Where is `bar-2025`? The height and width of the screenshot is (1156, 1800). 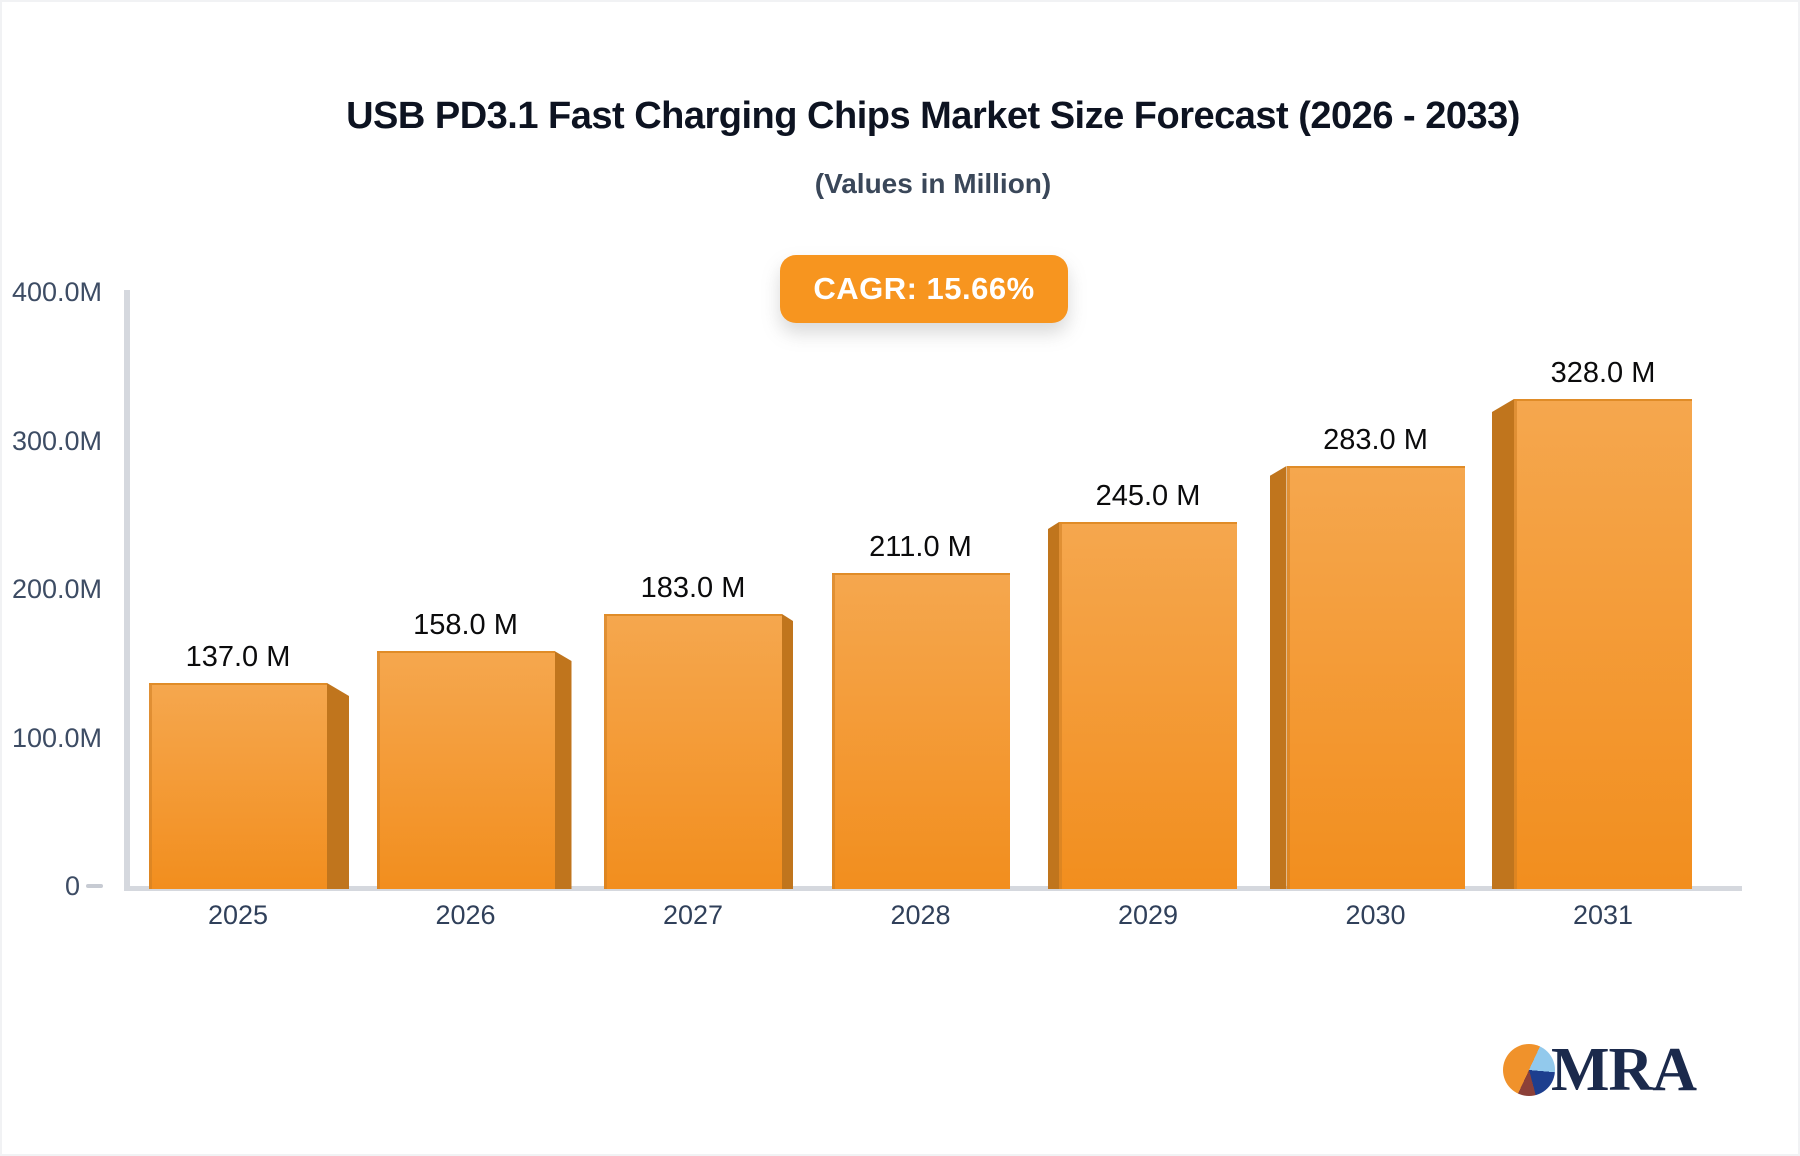 bar-2025 is located at coordinates (238, 786).